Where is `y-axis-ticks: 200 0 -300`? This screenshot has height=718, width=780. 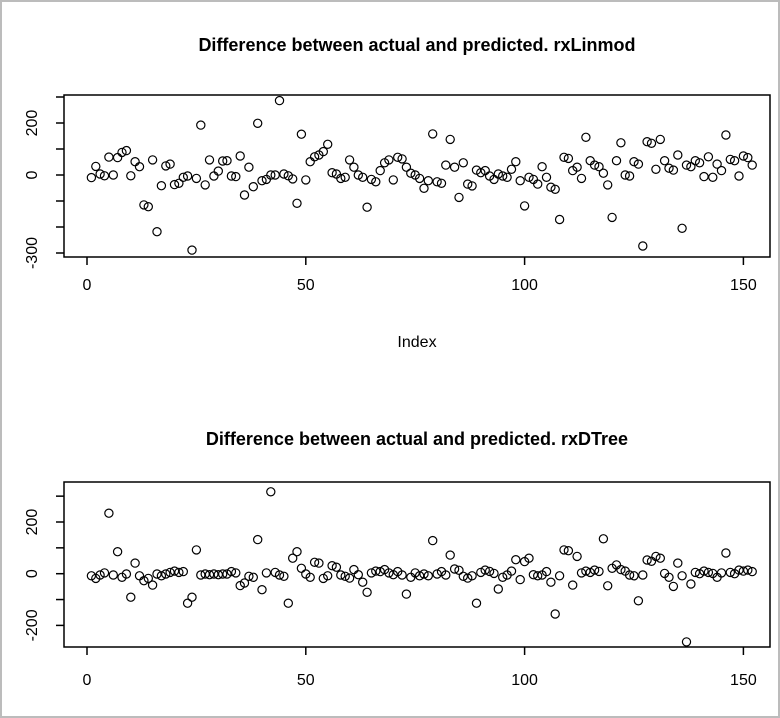
y-axis-ticks: 200 0 -300 is located at coordinates (44, 182).